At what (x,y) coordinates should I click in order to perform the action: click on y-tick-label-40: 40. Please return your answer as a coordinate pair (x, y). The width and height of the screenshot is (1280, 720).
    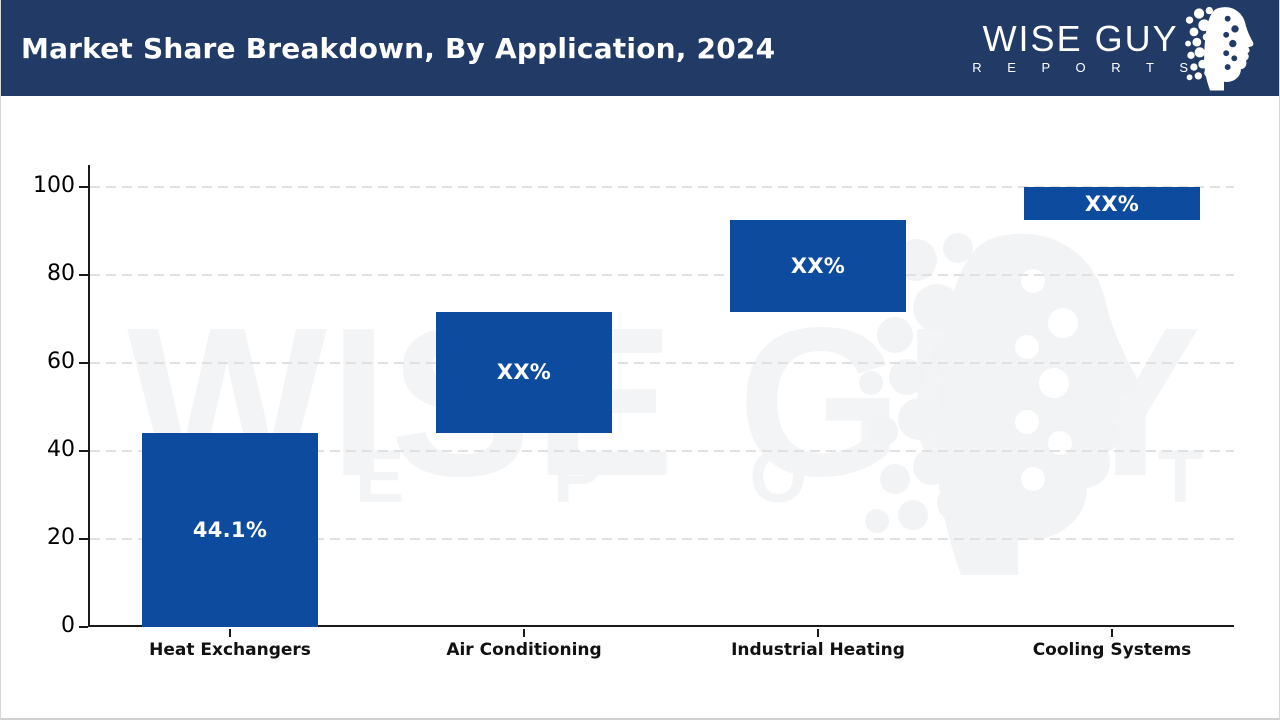
    Looking at the image, I should click on (61, 449).